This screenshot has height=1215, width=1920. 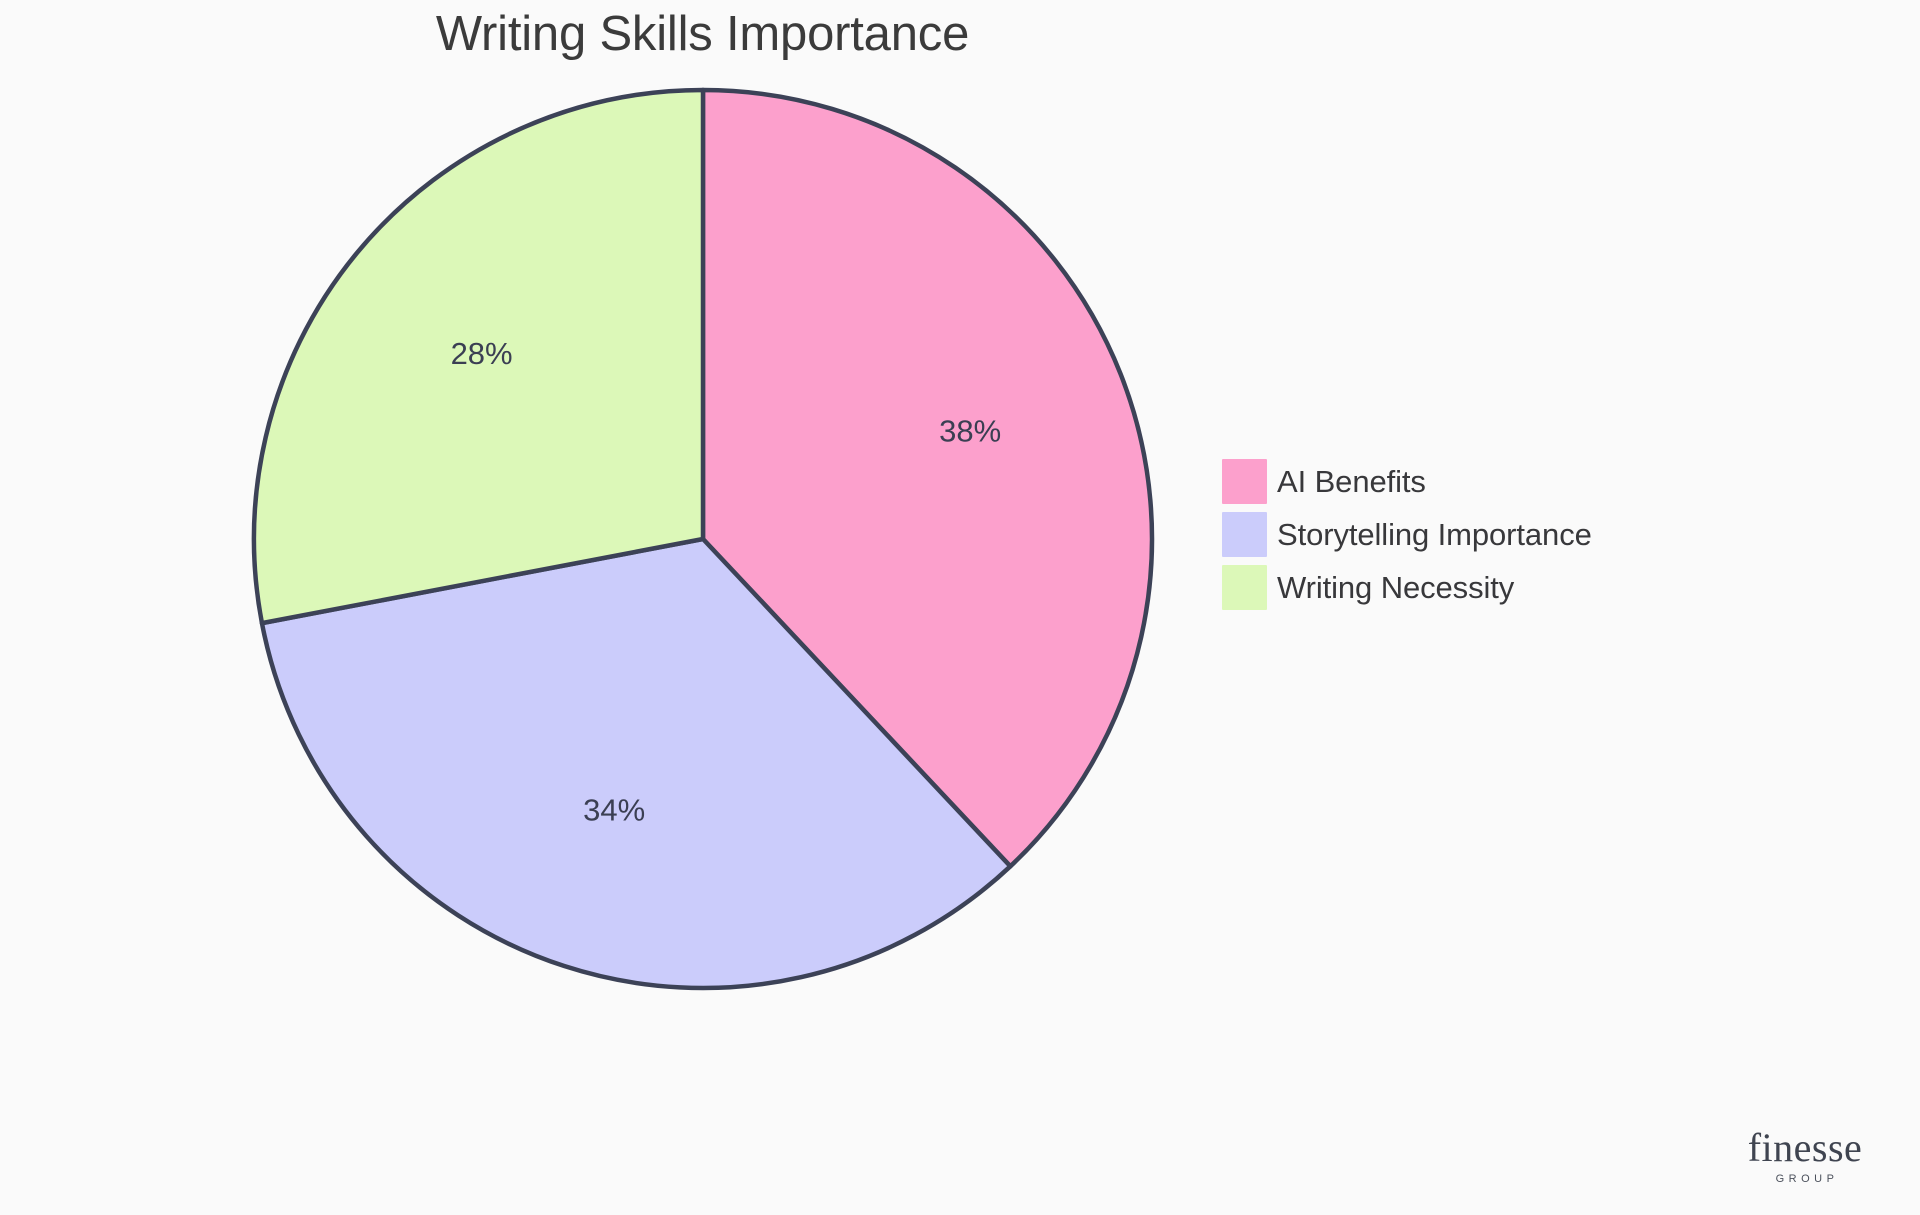 I want to click on brand-logo: finesse GROUP, so click(x=1805, y=1155).